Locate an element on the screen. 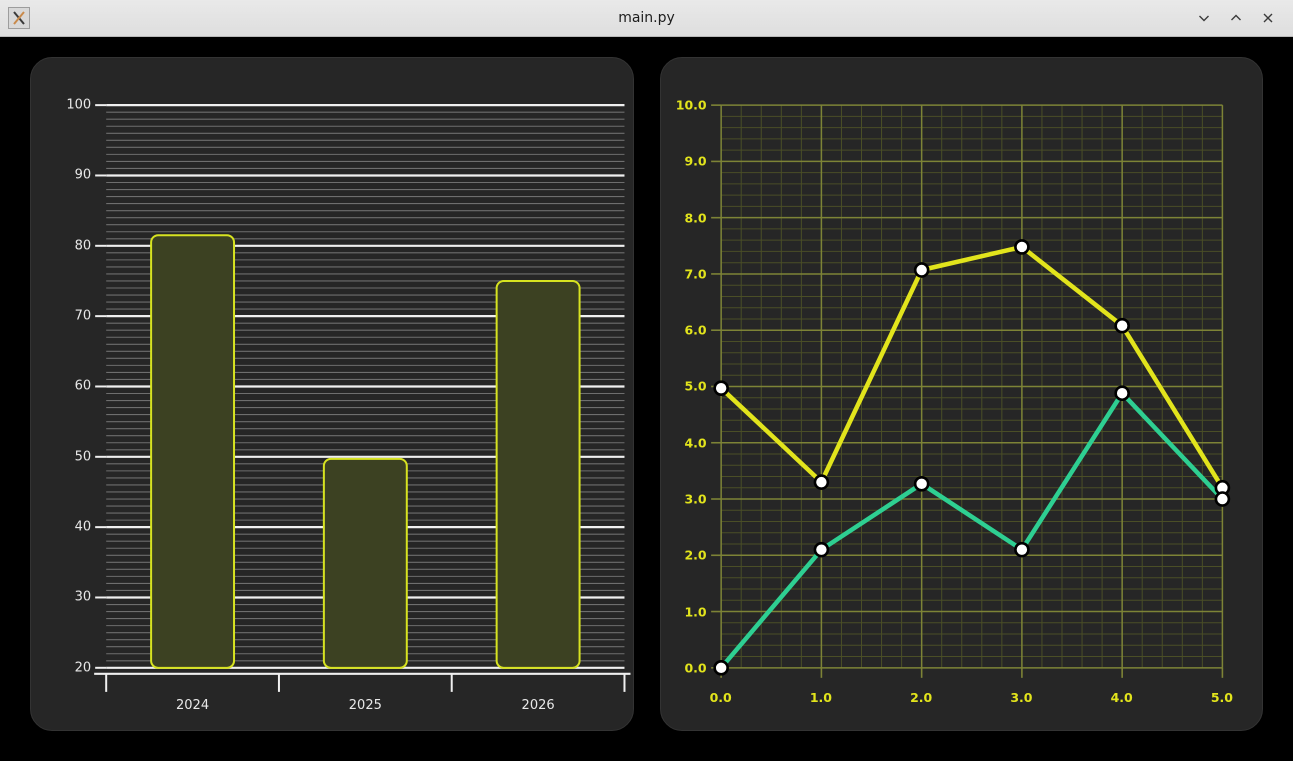 The image size is (1293, 761). line-y-tick-label: 3.0 is located at coordinates (695, 499).